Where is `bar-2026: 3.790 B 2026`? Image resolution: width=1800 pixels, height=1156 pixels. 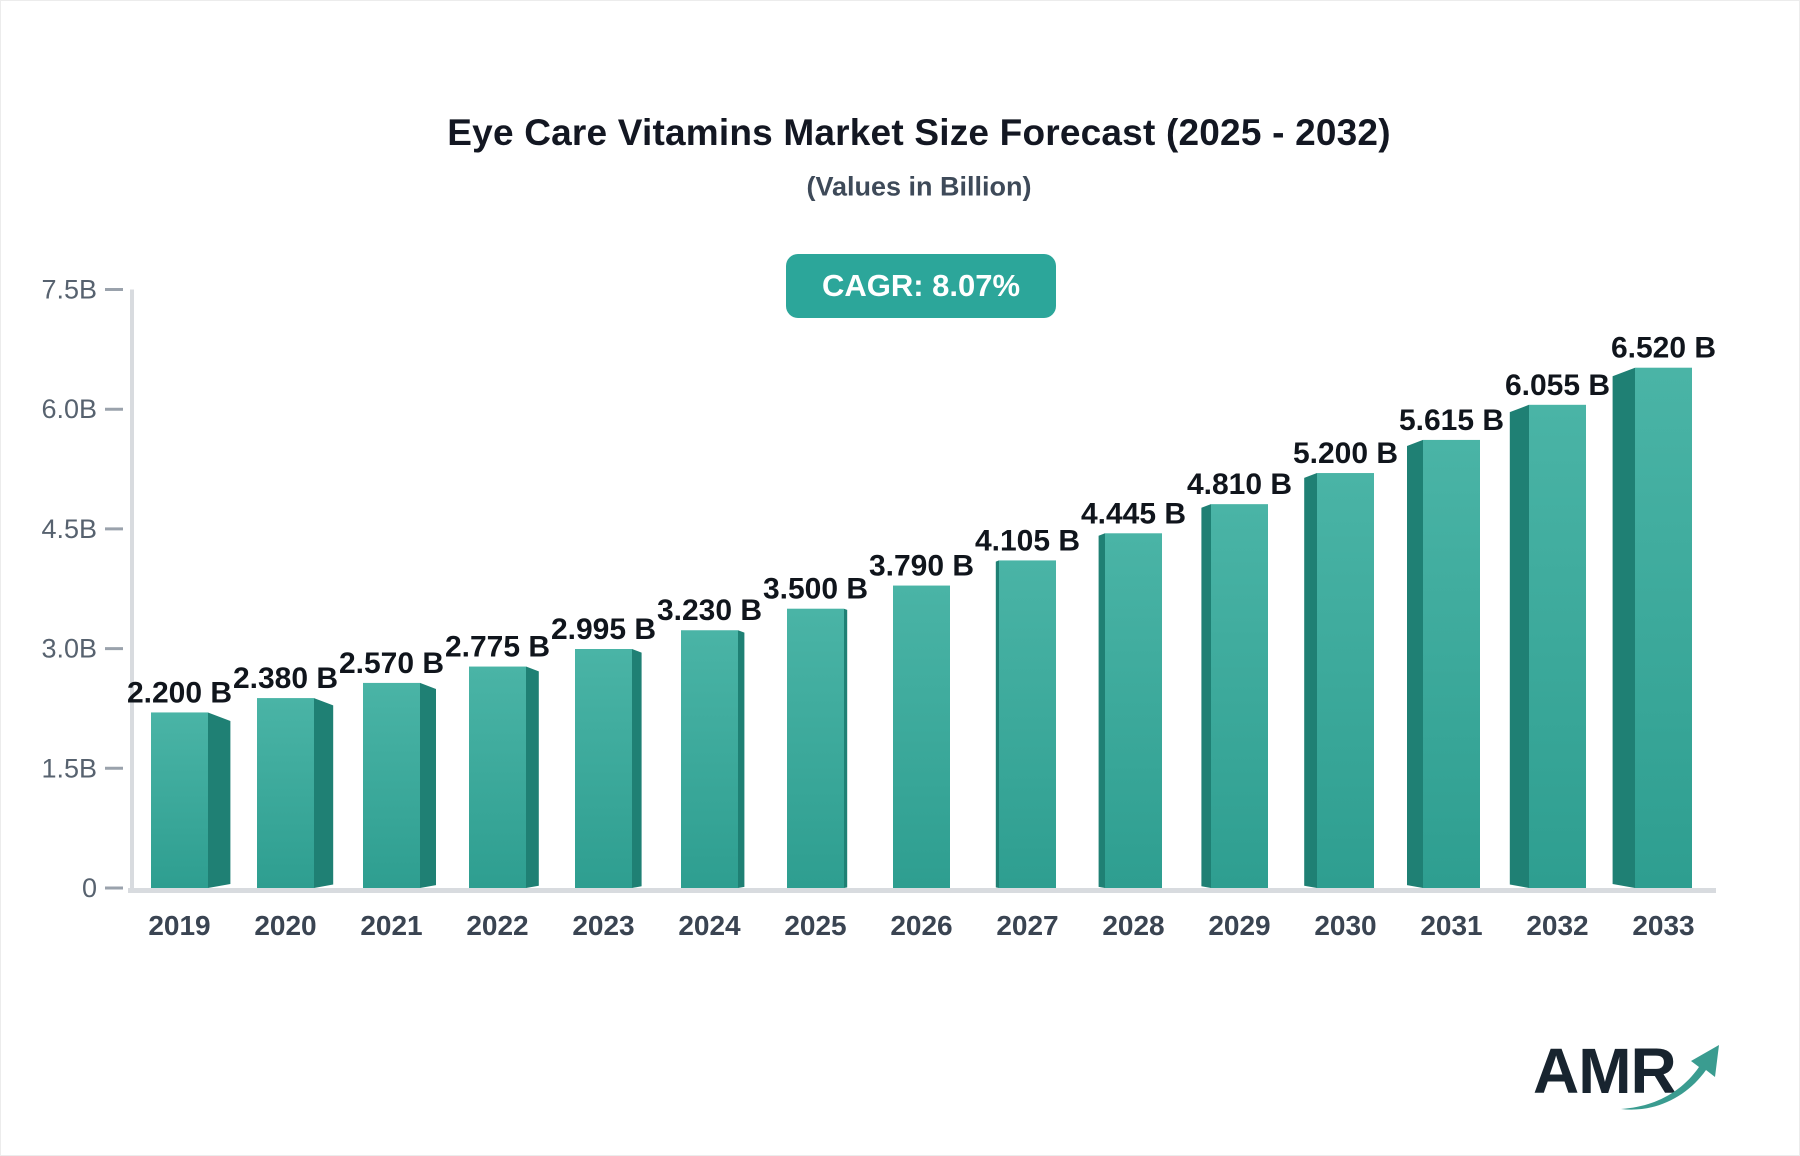
bar-2026: 3.790 B 2026 is located at coordinates (921, 745).